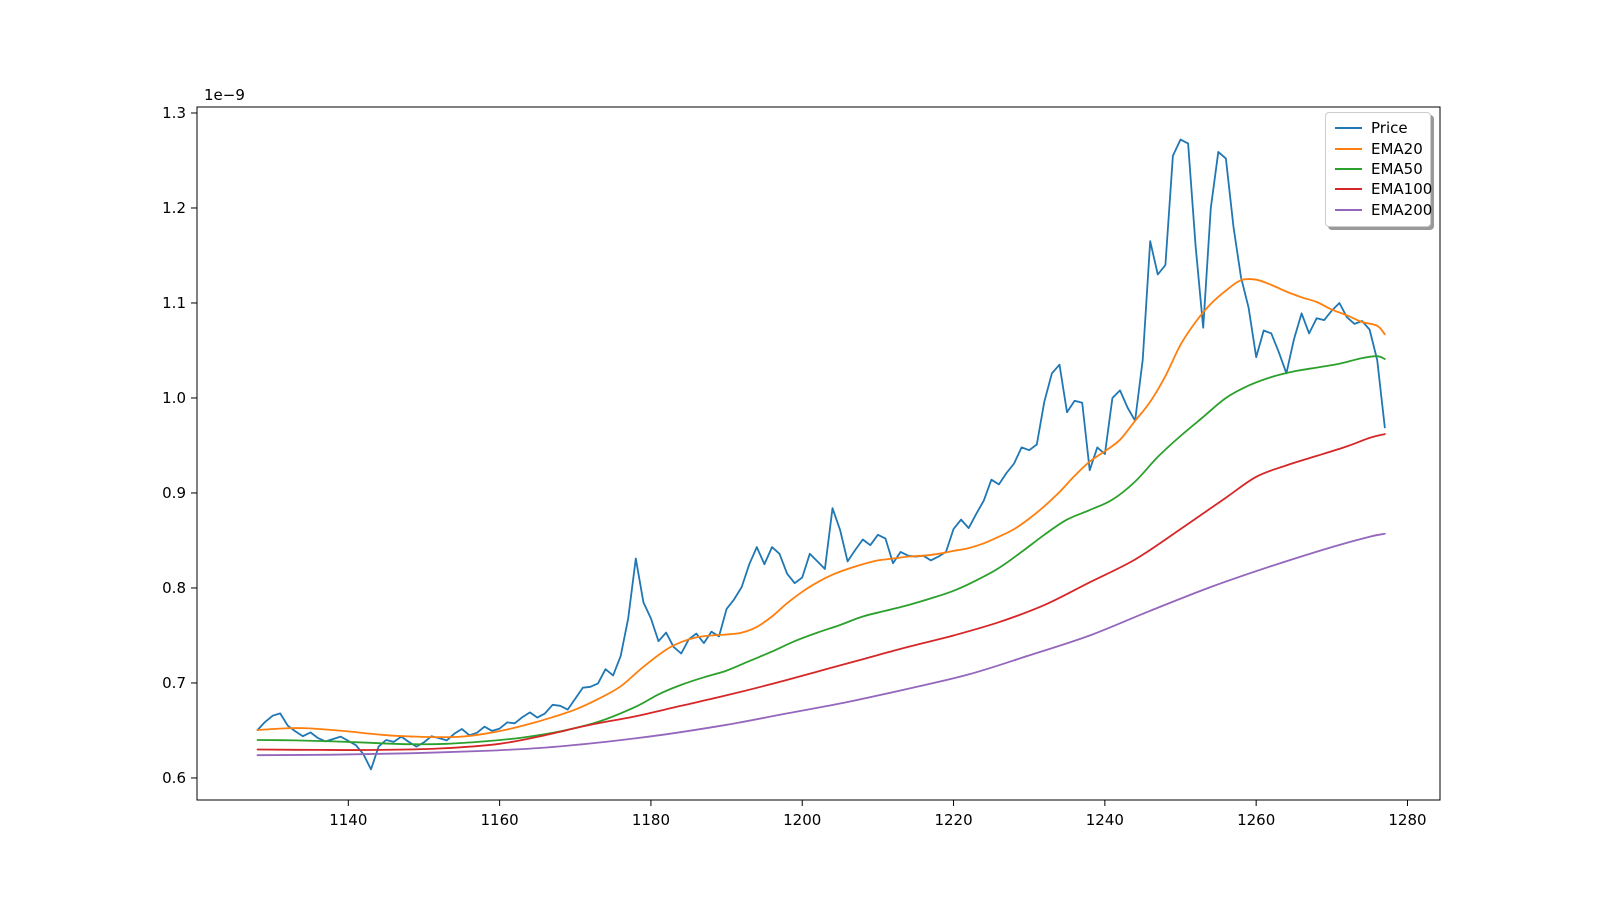 The height and width of the screenshot is (900, 1600). What do you see at coordinates (174, 683) in the screenshot?
I see `y-tick-label: 0.7` at bounding box center [174, 683].